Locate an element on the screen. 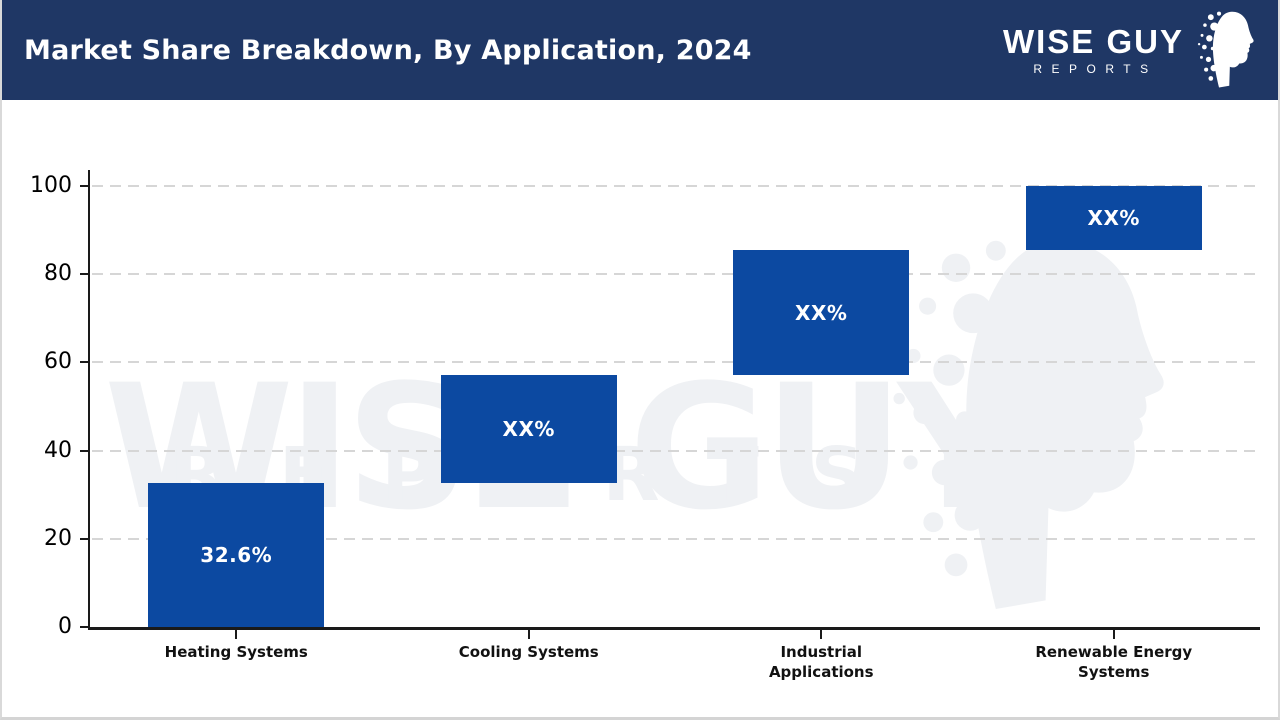  face-watermark-icon is located at coordinates (1028, 424).